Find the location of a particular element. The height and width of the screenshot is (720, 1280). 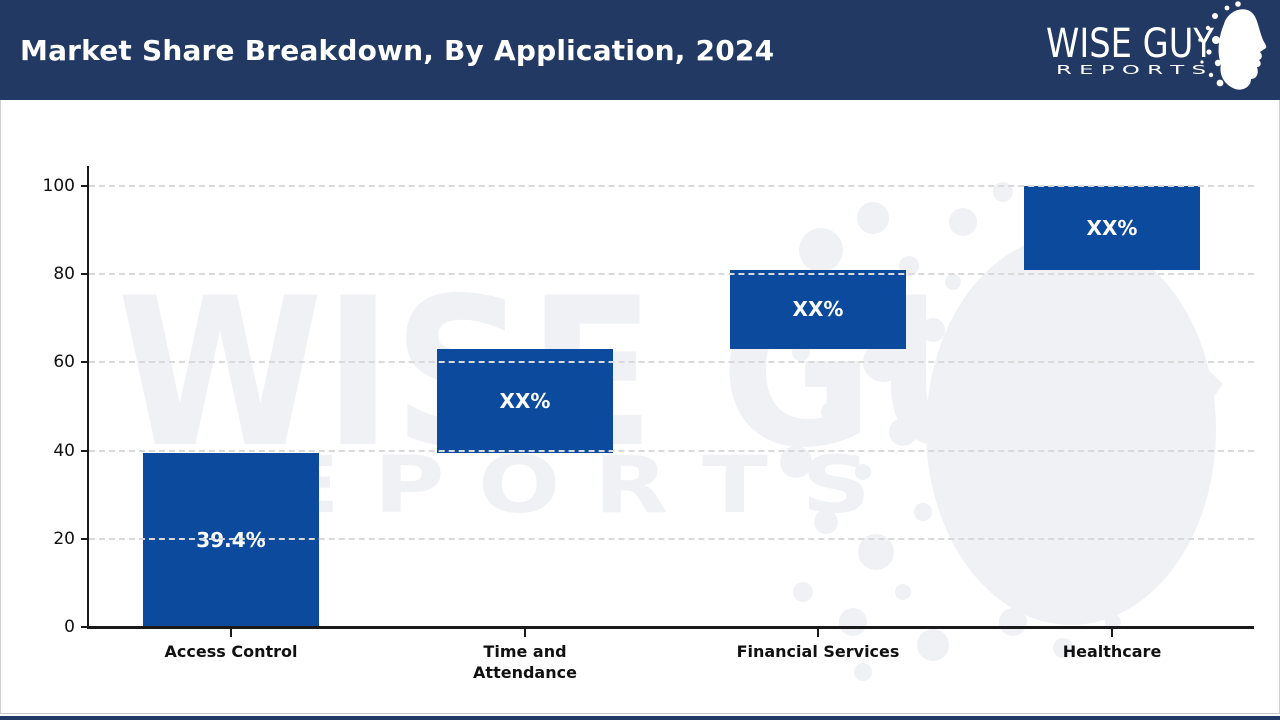

x-axis-label-financial-services: Financial Services is located at coordinates (818, 651).